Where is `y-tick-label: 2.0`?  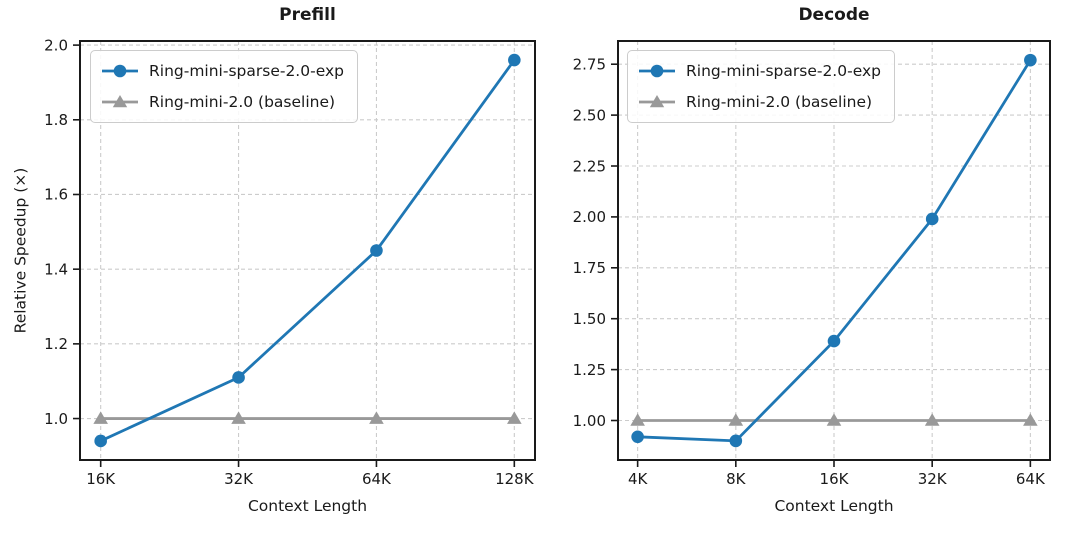
y-tick-label: 2.0 is located at coordinates (56, 45).